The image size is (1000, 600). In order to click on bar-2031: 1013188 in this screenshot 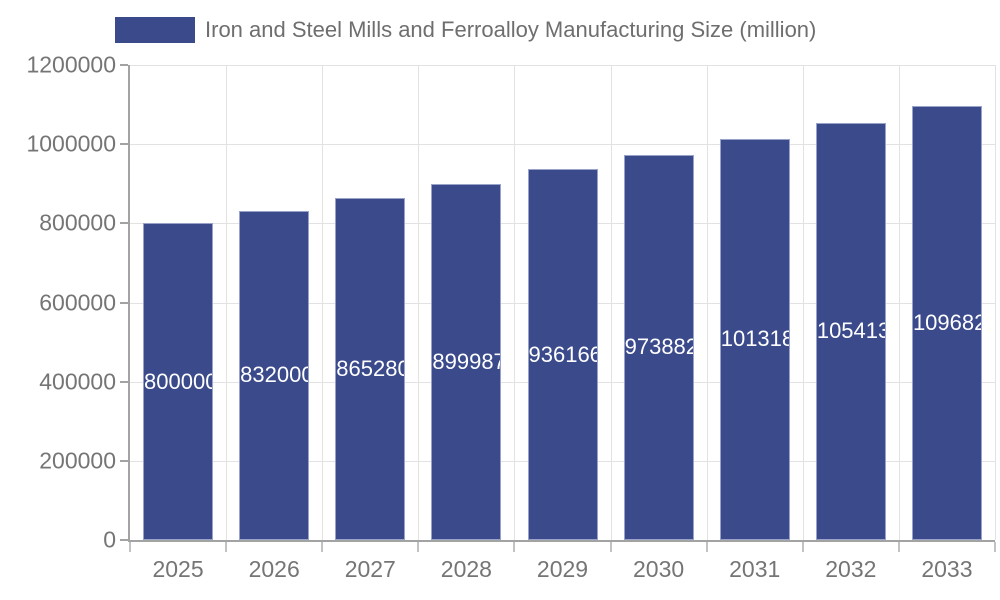, I will do `click(754, 339)`.